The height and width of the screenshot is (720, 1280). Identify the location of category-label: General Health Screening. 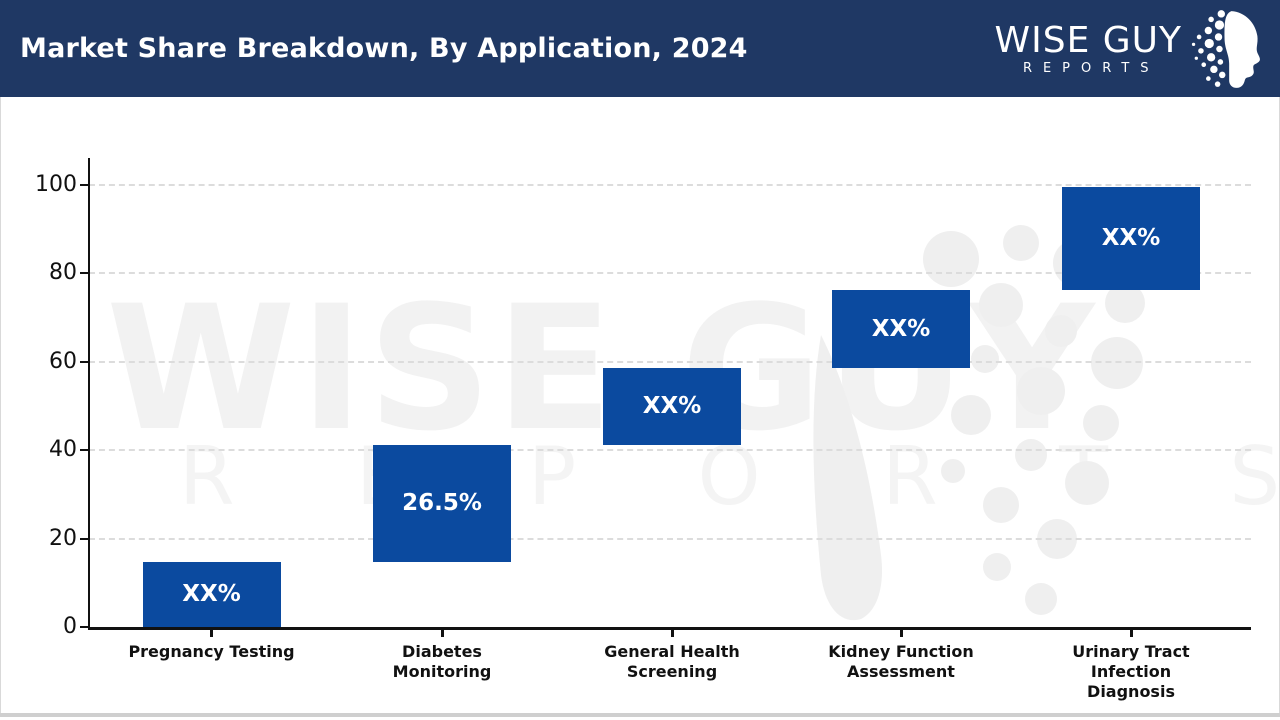
(672, 661).